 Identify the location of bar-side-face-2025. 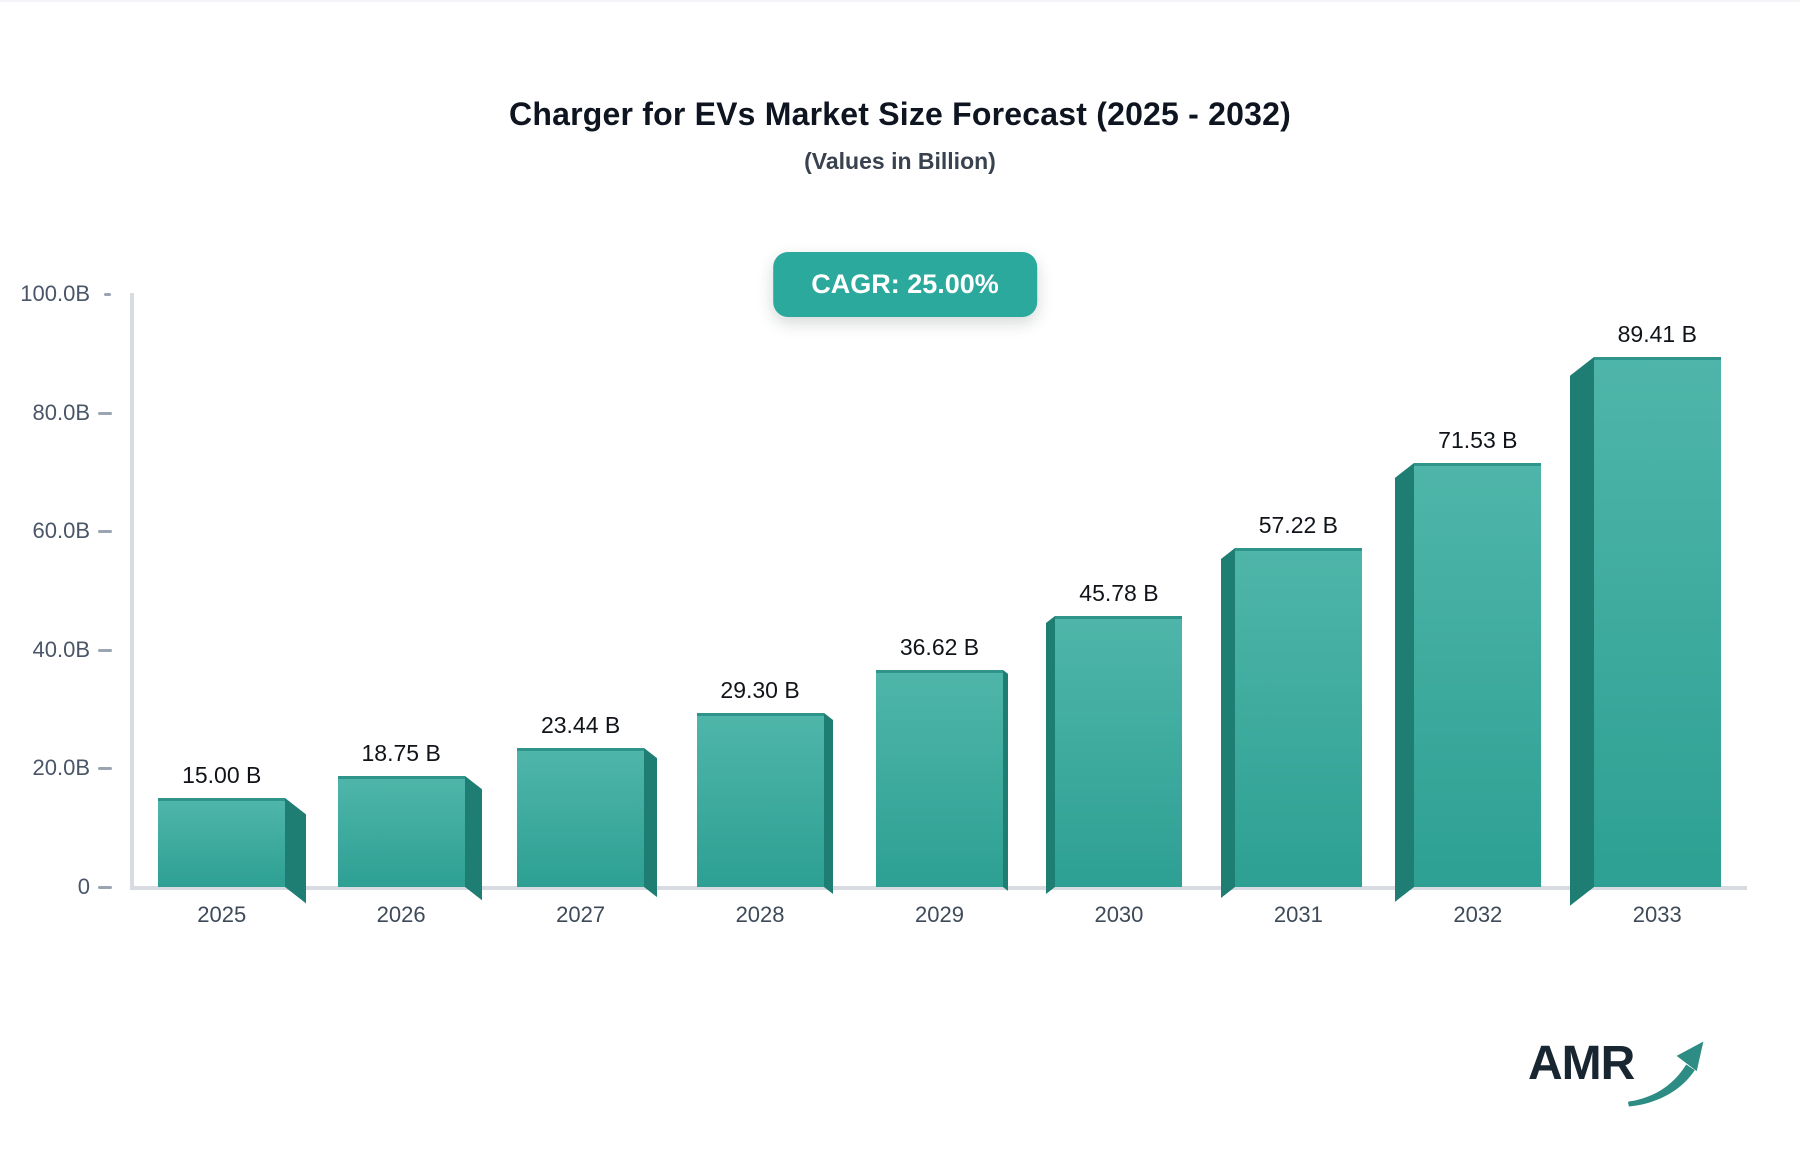
(296, 851).